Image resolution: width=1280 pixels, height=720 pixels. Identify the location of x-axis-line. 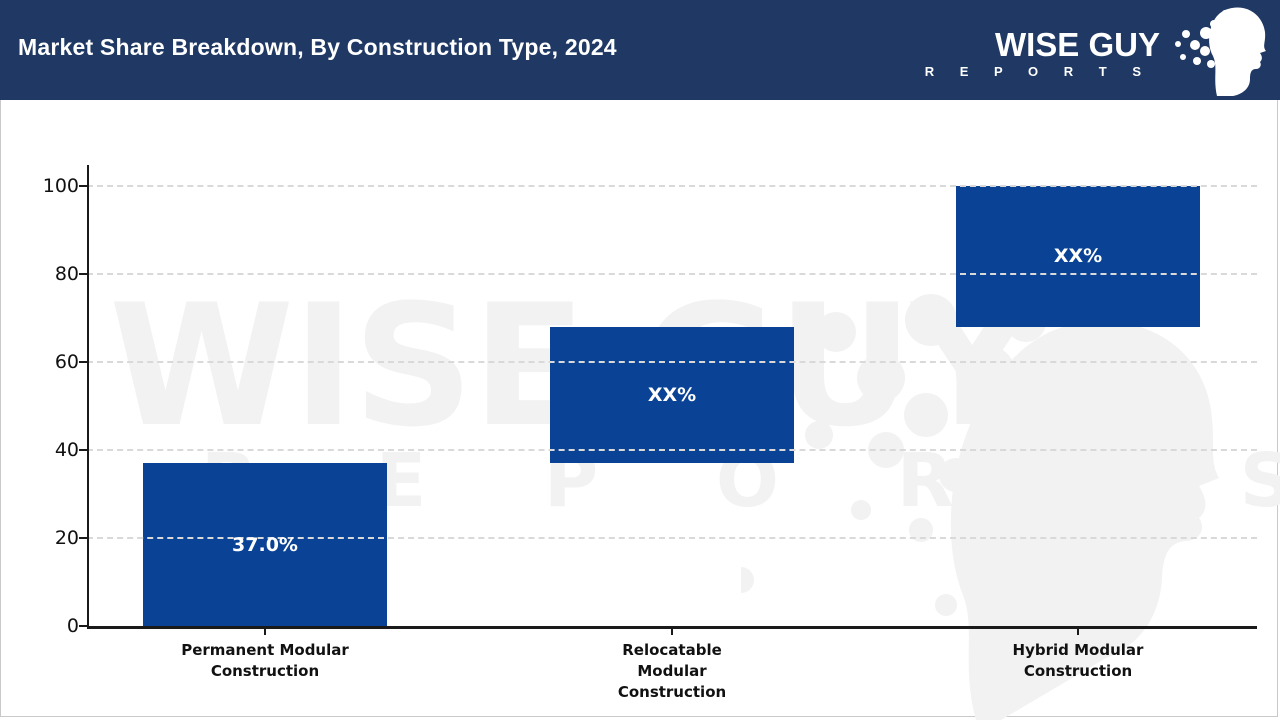
(672, 627).